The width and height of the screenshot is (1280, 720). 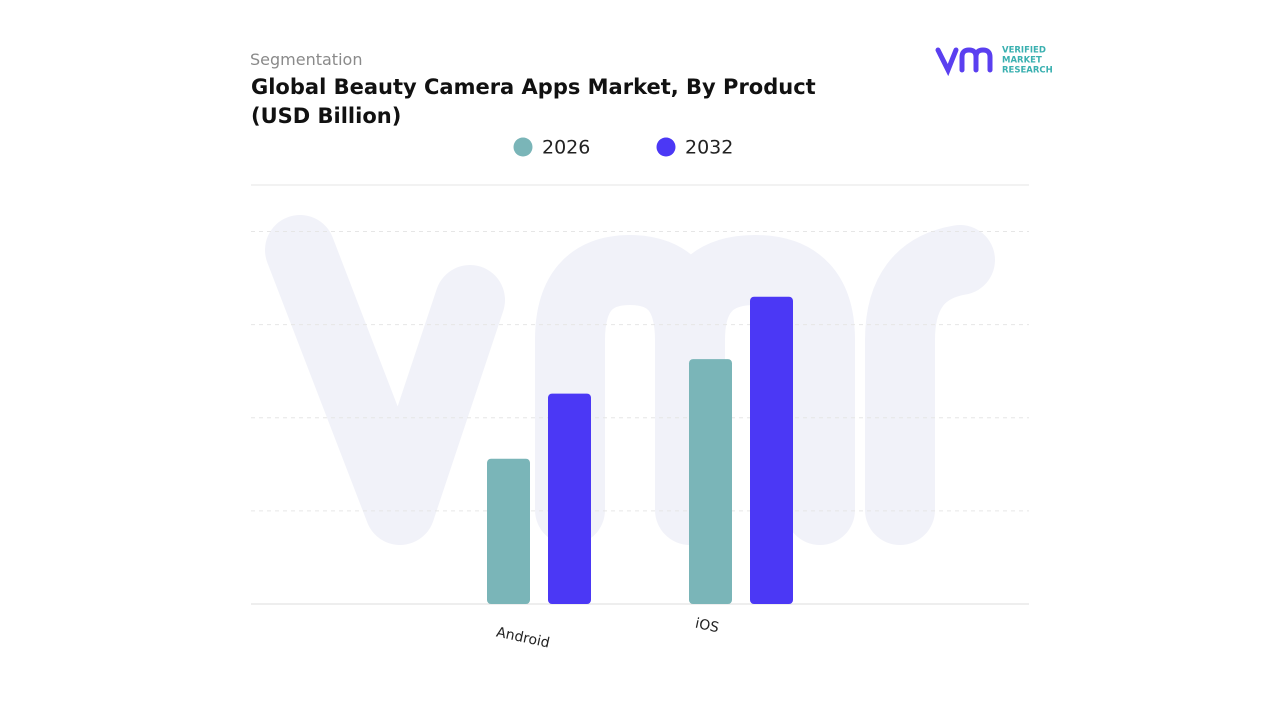 What do you see at coordinates (523, 638) in the screenshot?
I see `x-tick-label: Android` at bounding box center [523, 638].